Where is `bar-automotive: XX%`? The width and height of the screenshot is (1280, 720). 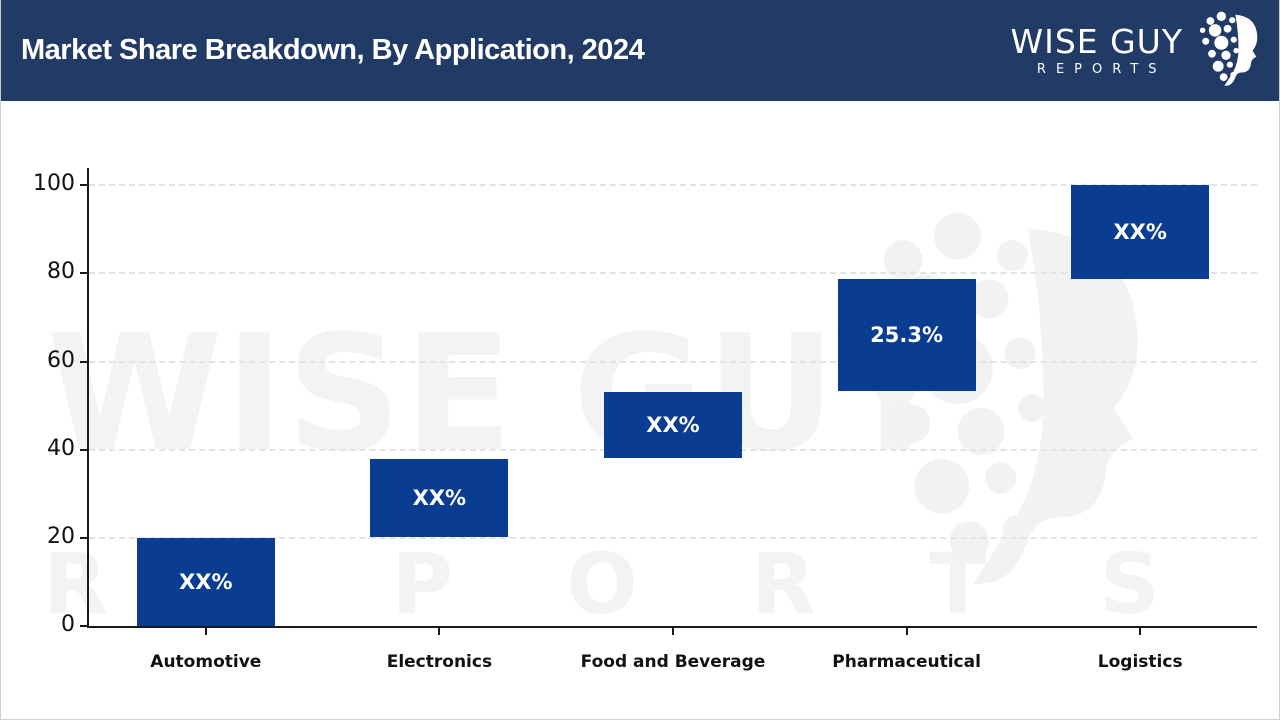
bar-automotive: XX% is located at coordinates (205, 581).